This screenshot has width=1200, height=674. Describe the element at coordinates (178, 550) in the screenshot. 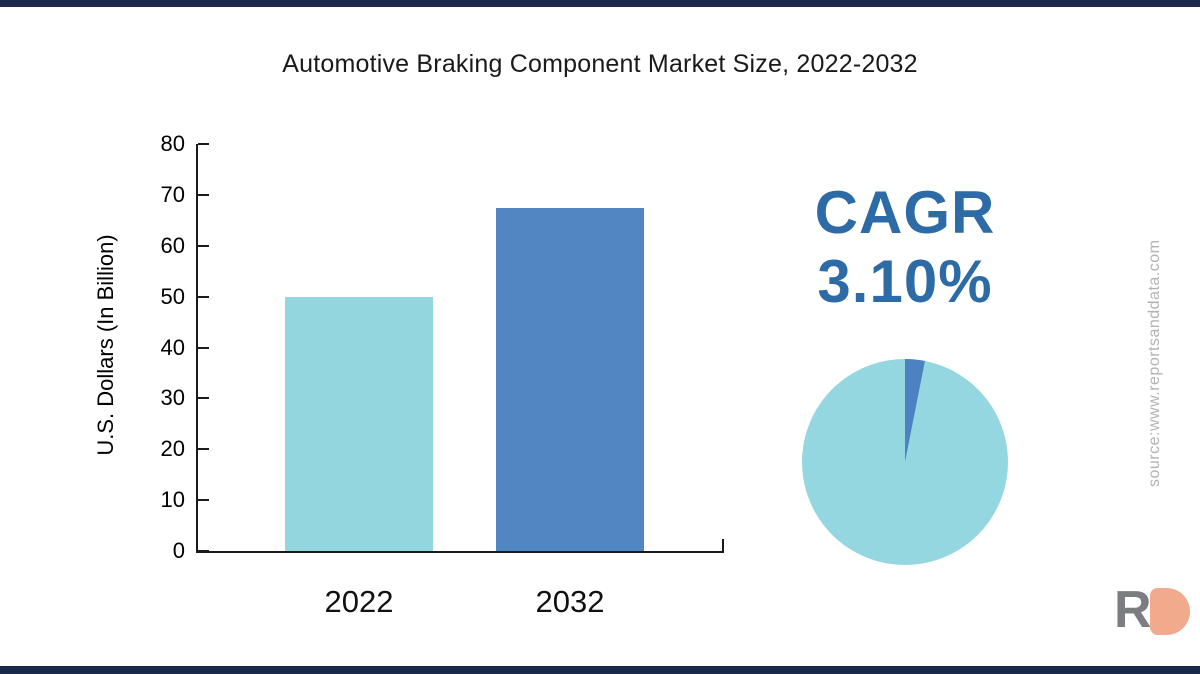

I see `y-tick-label: 0` at that location.